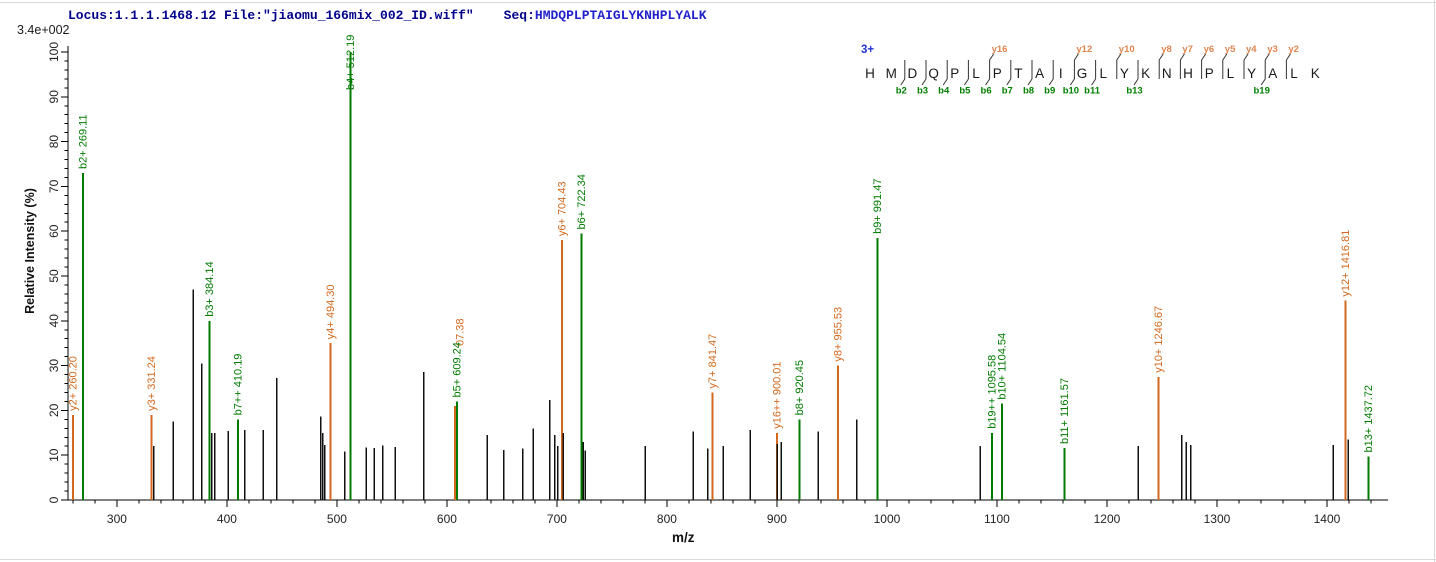 This screenshot has width=1436, height=562. What do you see at coordinates (519, 15) in the screenshot?
I see `seq-label: Seq:` at bounding box center [519, 15].